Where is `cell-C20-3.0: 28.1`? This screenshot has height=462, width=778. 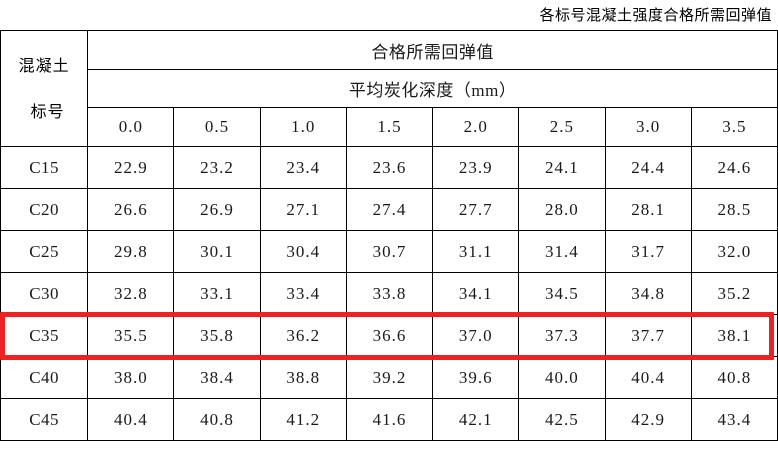 cell-C20-3.0: 28.1 is located at coordinates (648, 209).